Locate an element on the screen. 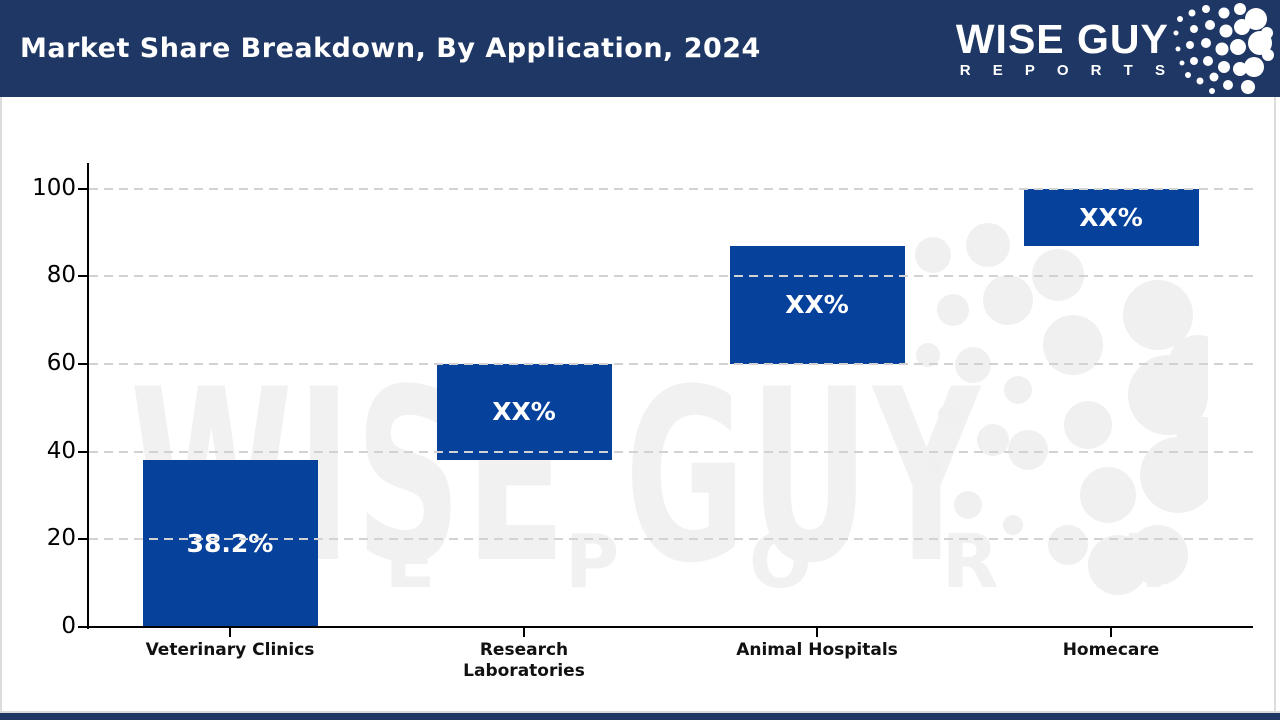  y-tick-label: 40 is located at coordinates (61, 450).